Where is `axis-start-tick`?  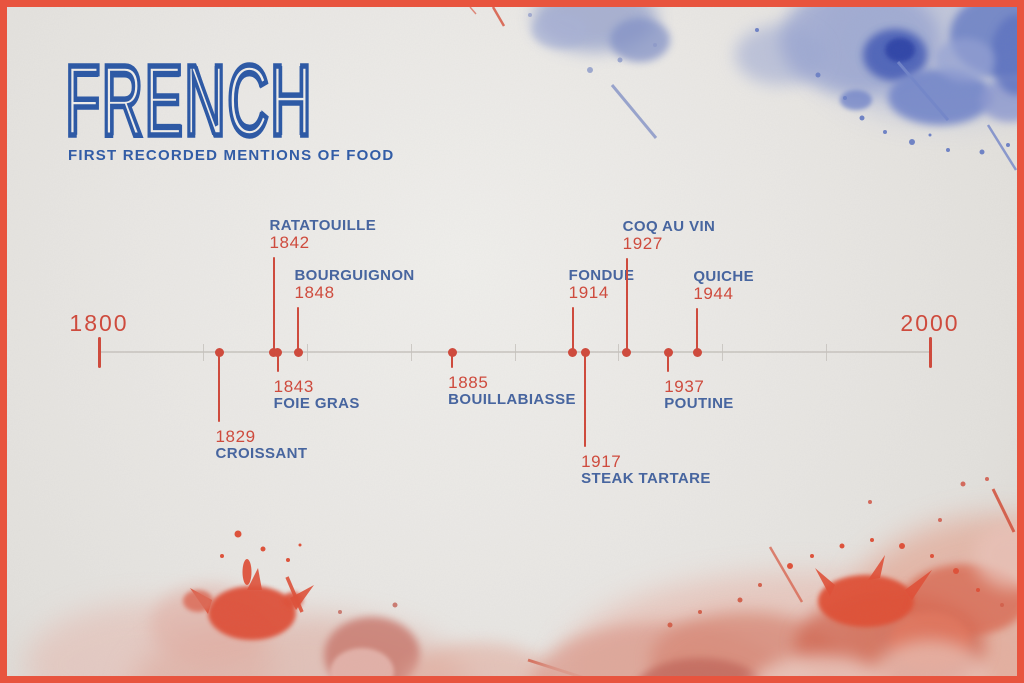 axis-start-tick is located at coordinates (99, 352).